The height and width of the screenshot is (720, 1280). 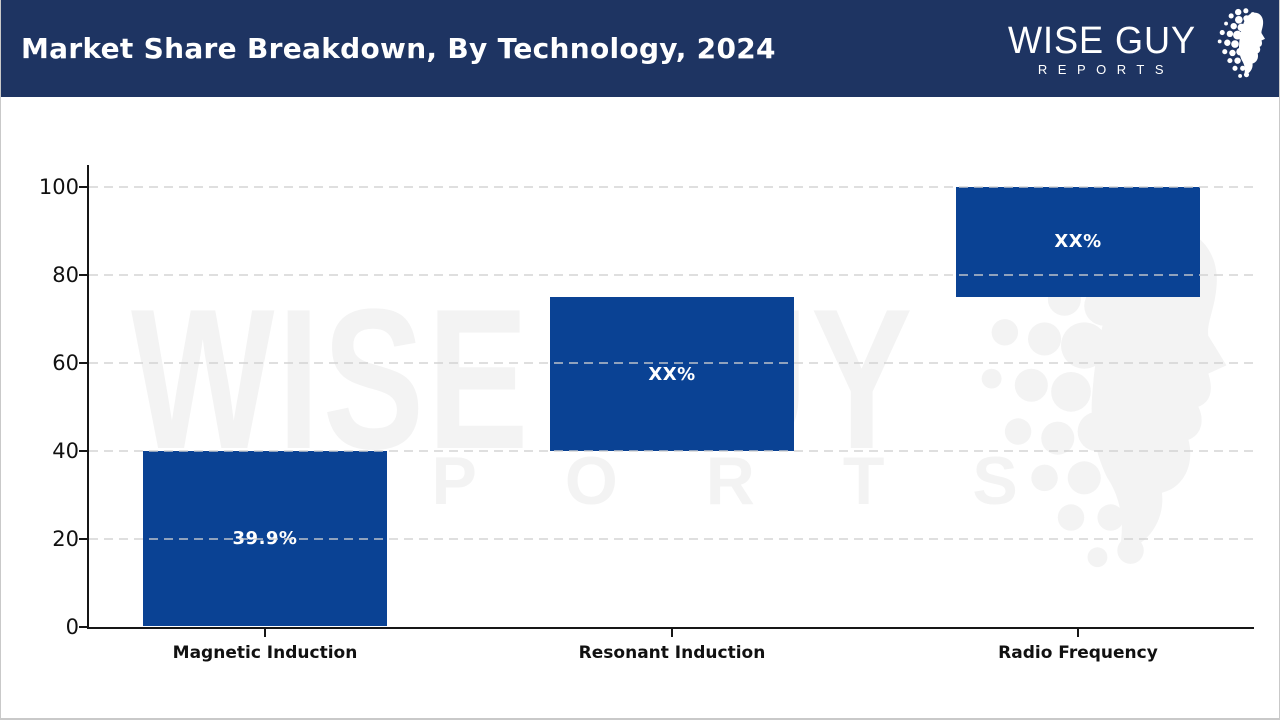 What do you see at coordinates (670, 627) in the screenshot?
I see `x-axis-spine` at bounding box center [670, 627].